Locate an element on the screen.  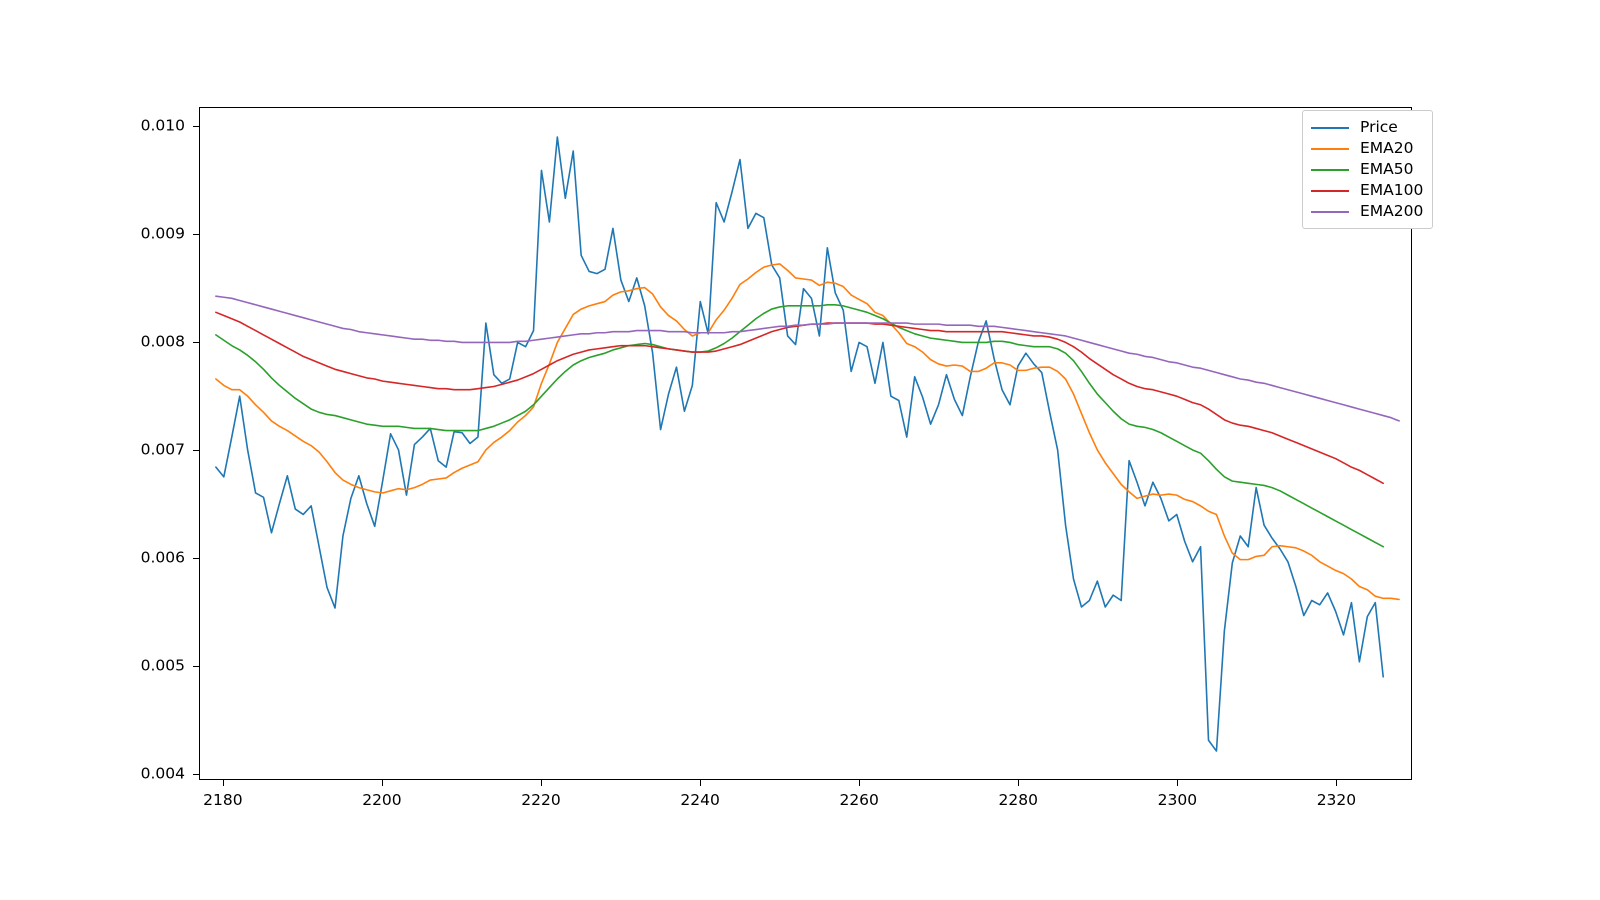
legend-item-ema200: EMA200 is located at coordinates (1367, 211).